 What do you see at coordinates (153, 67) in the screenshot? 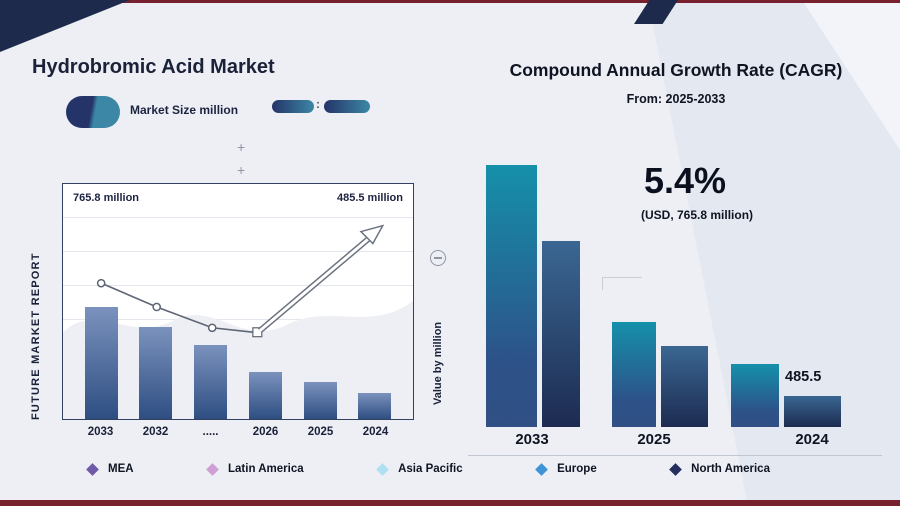
I see `page-title: Hydrobromic Acid Market` at bounding box center [153, 67].